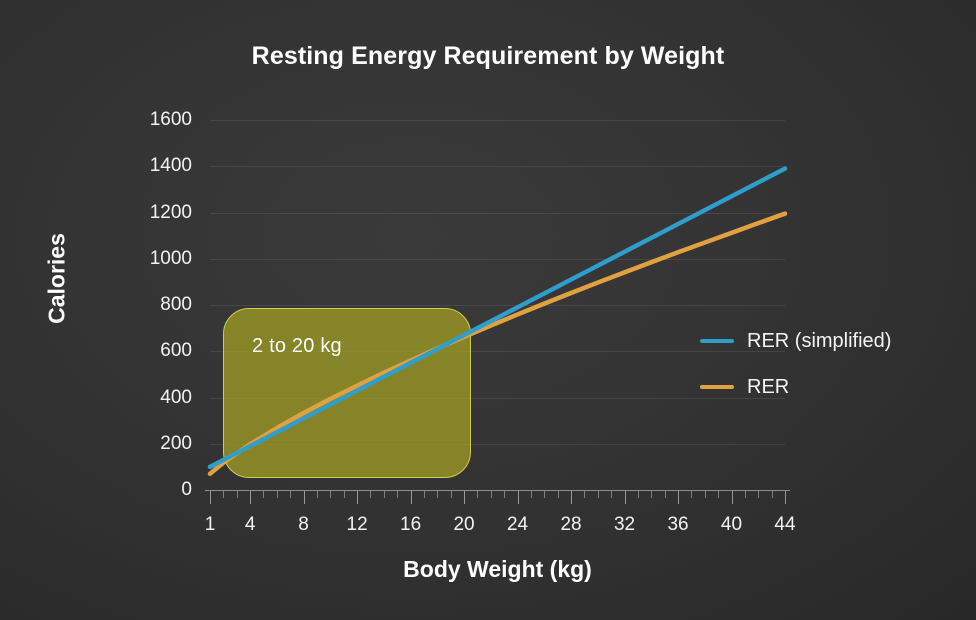 Image resolution: width=976 pixels, height=620 pixels. I want to click on chart-title: Resting Energy Requirement by Weight, so click(488, 56).